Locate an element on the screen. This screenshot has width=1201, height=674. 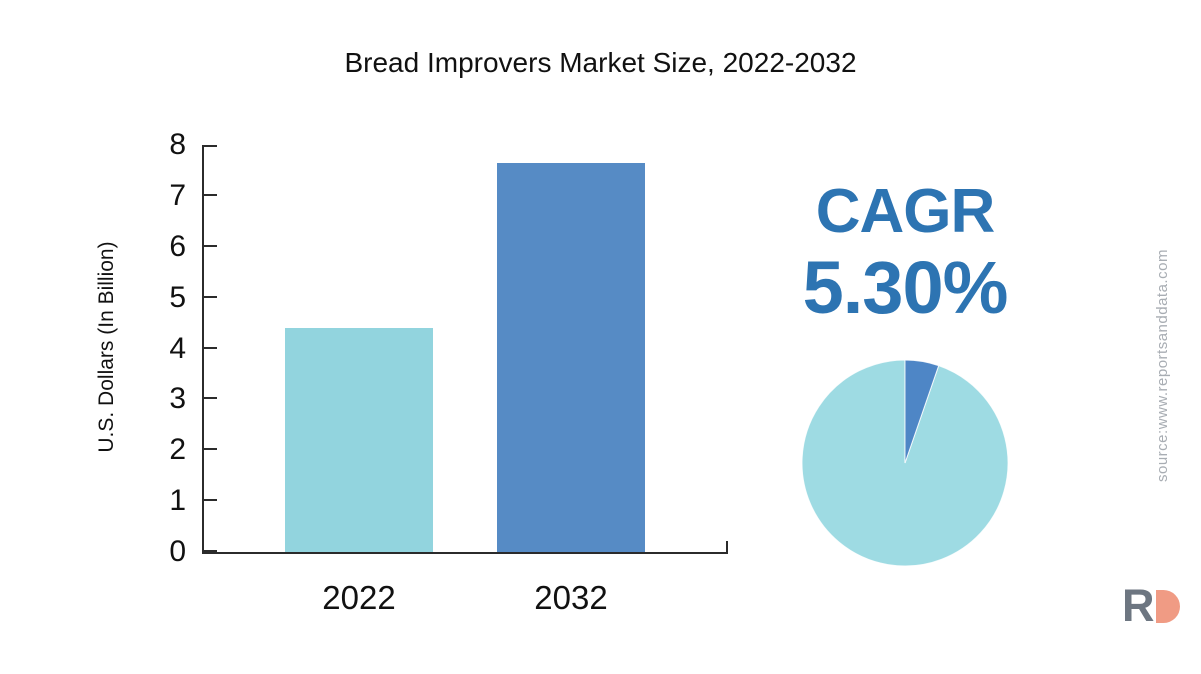
logo-letter-r: R is located at coordinates (1138, 605).